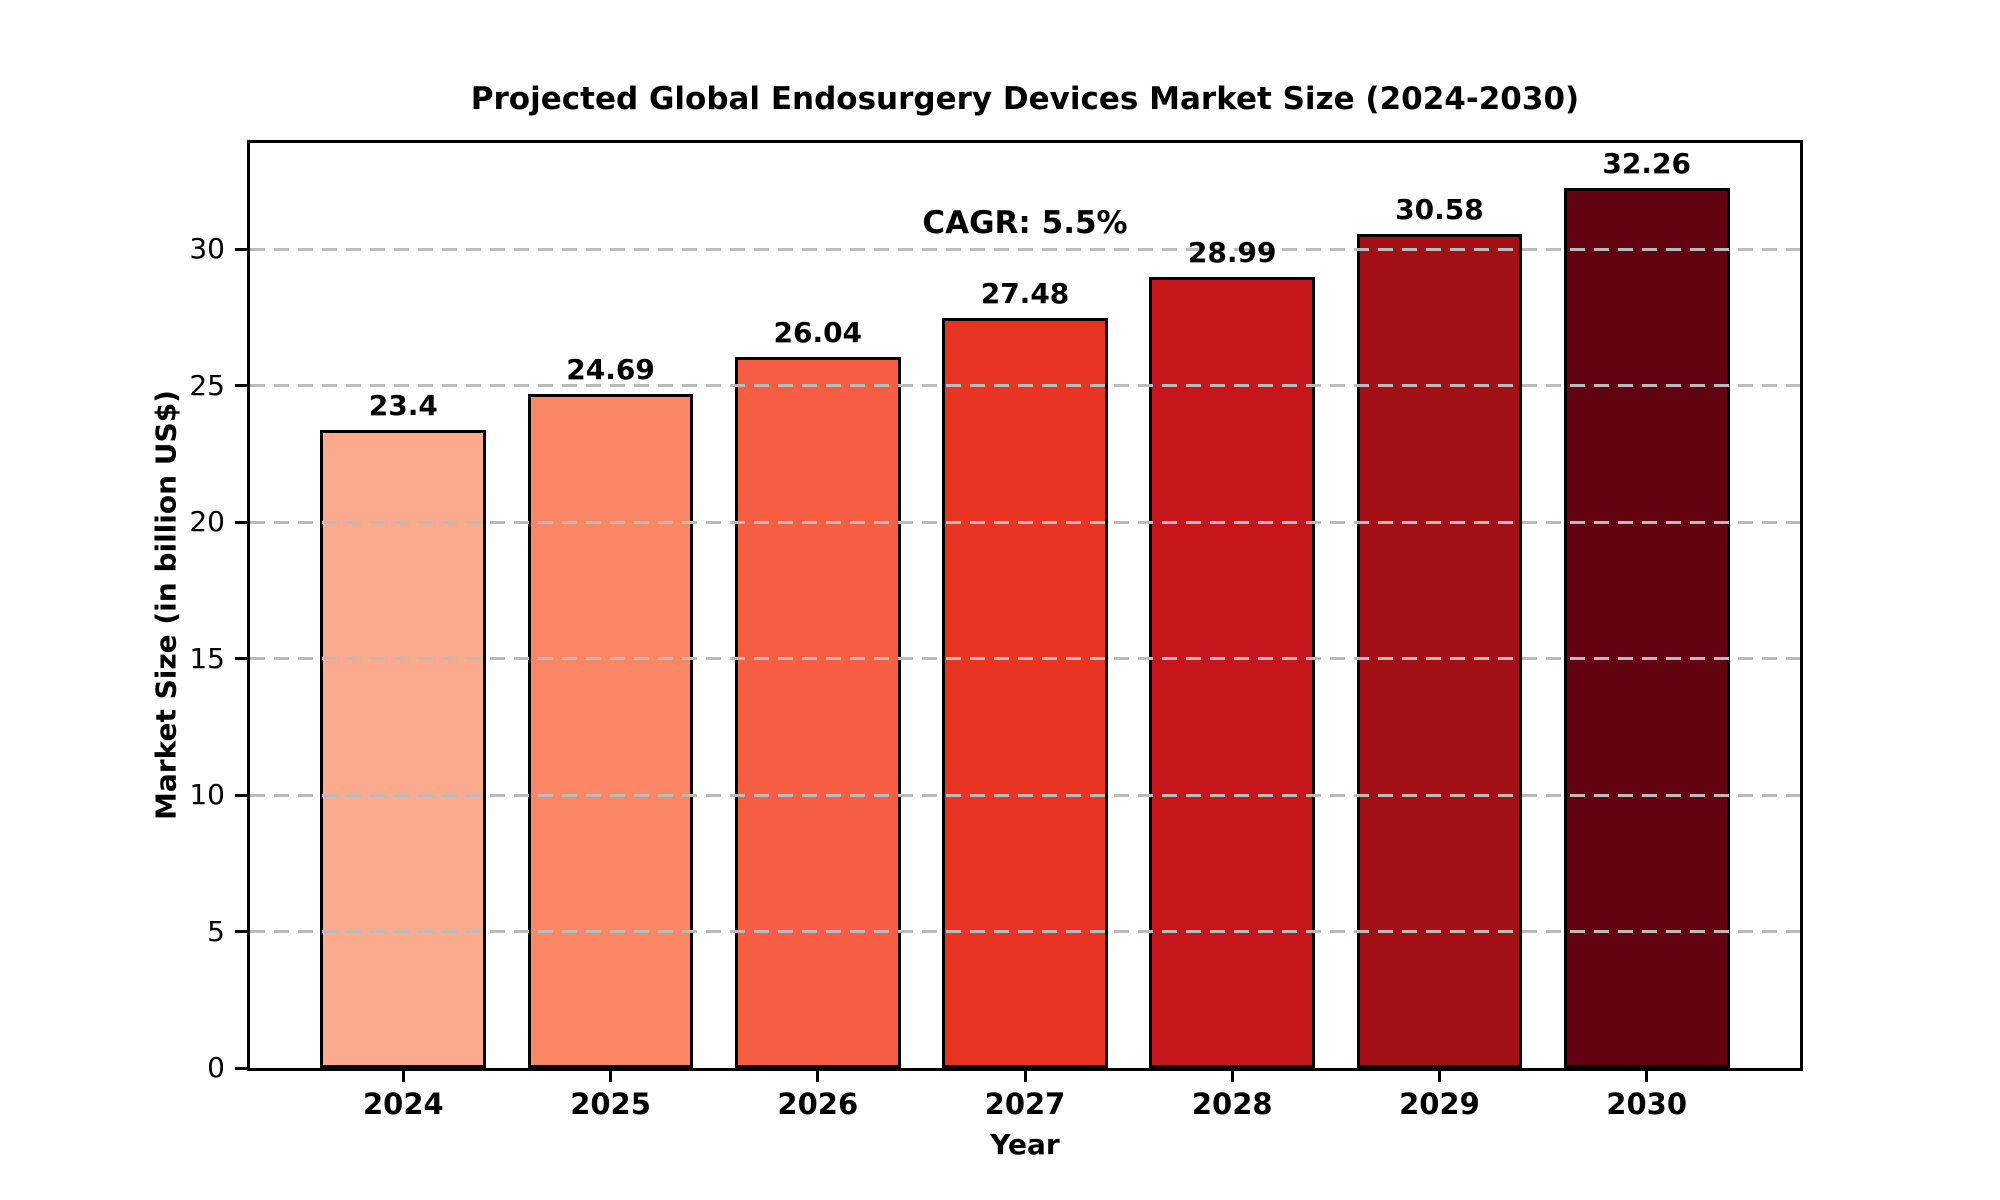  Describe the element at coordinates (403, 405) in the screenshot. I see `bar-value-label-2024: 23.4` at that location.